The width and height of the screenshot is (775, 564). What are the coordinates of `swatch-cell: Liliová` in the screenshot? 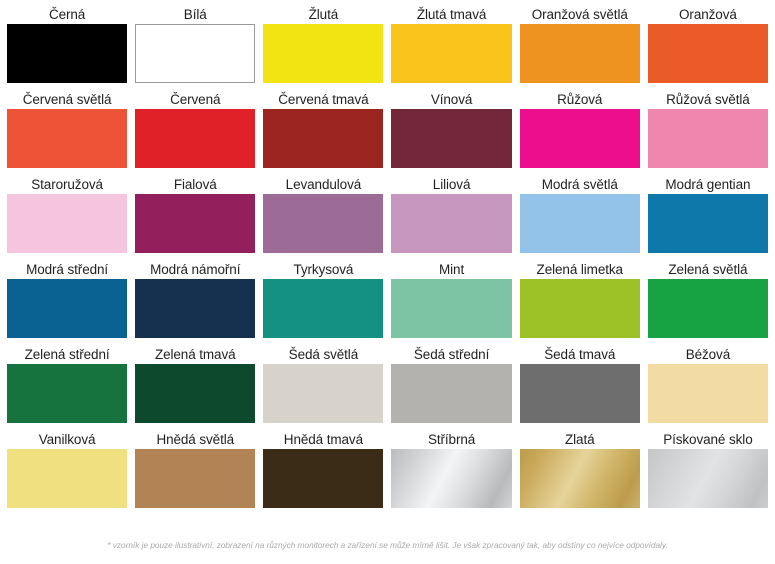 It's located at (451, 216).